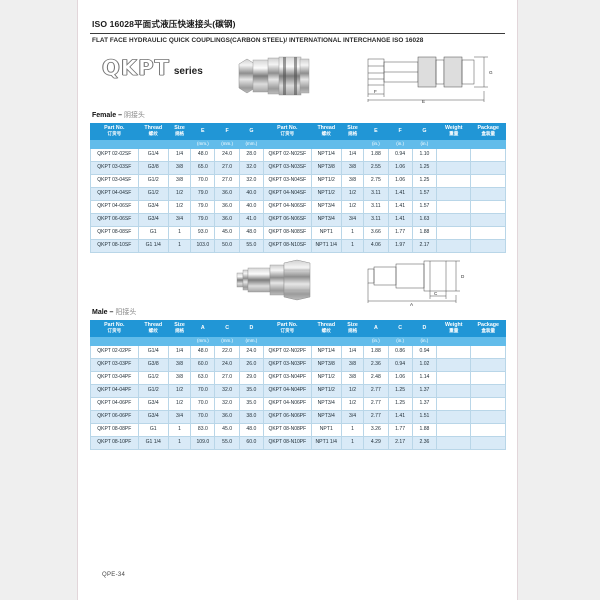  What do you see at coordinates (203, 220) in the screenshot?
I see `female-cell-r5-c3: 79.0` at bounding box center [203, 220].